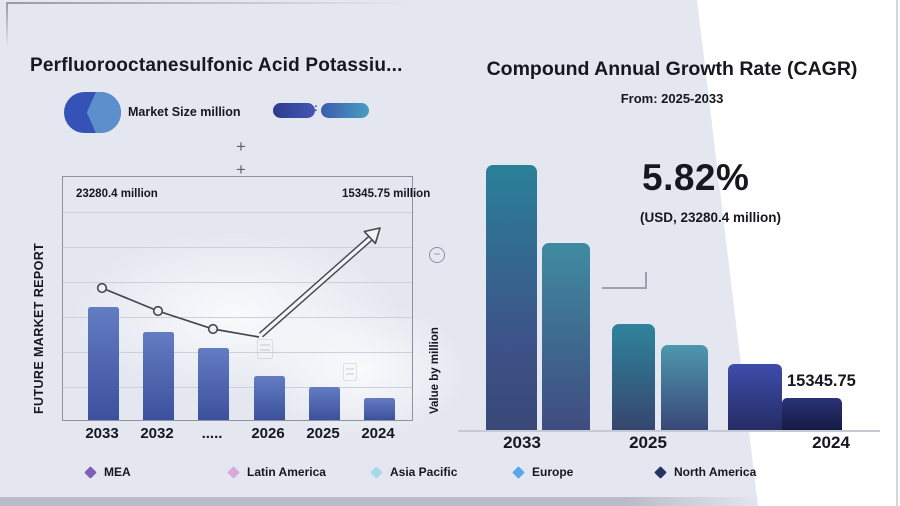 This screenshot has height=506, width=900. Describe the element at coordinates (669, 431) in the screenshot. I see `right-chart-baseline` at that location.